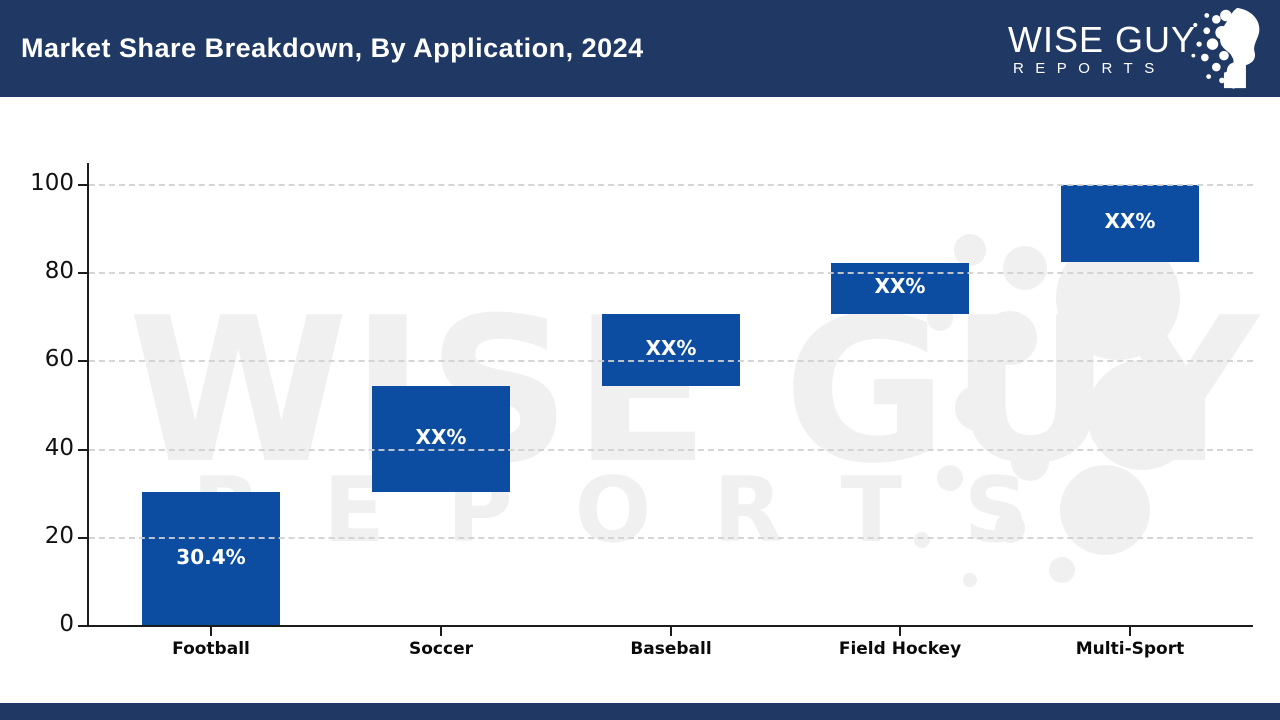 The image size is (1280, 720). I want to click on x-category-label-field-hockey: Field Hockey, so click(900, 649).